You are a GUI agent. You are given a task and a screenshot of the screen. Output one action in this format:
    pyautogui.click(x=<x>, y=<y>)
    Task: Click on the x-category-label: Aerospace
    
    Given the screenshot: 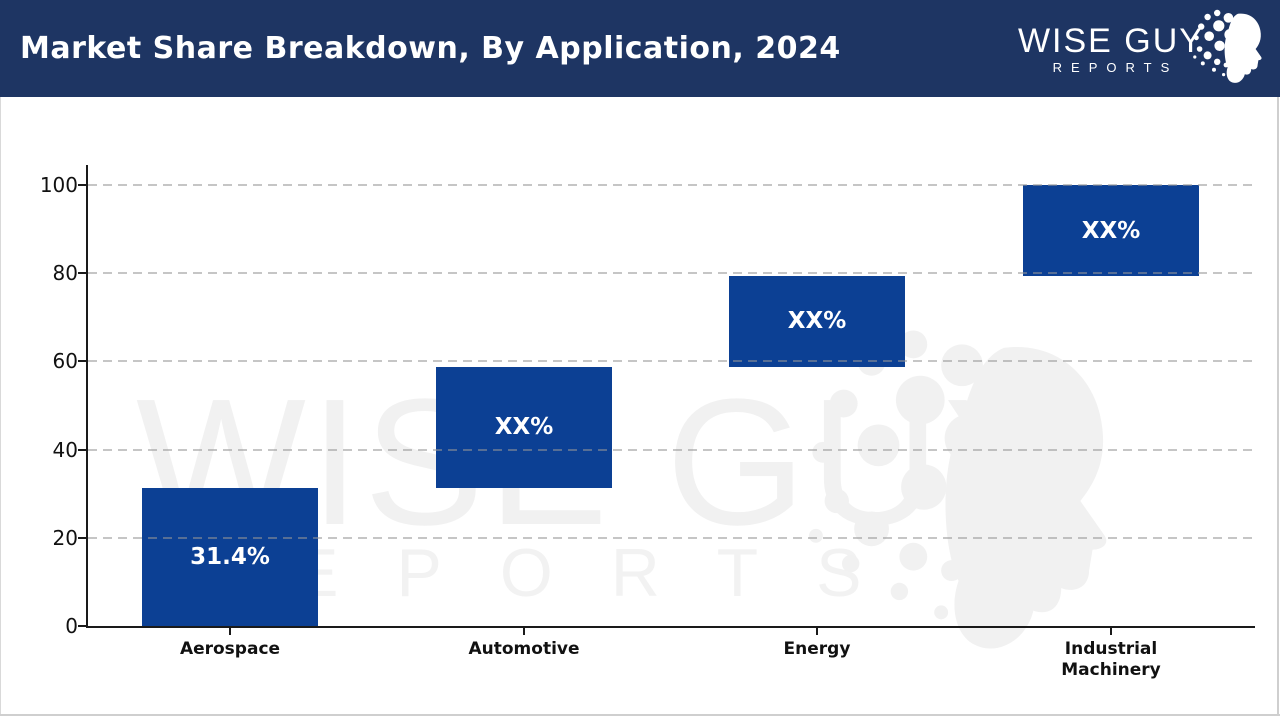 What is the action you would take?
    pyautogui.click(x=230, y=649)
    